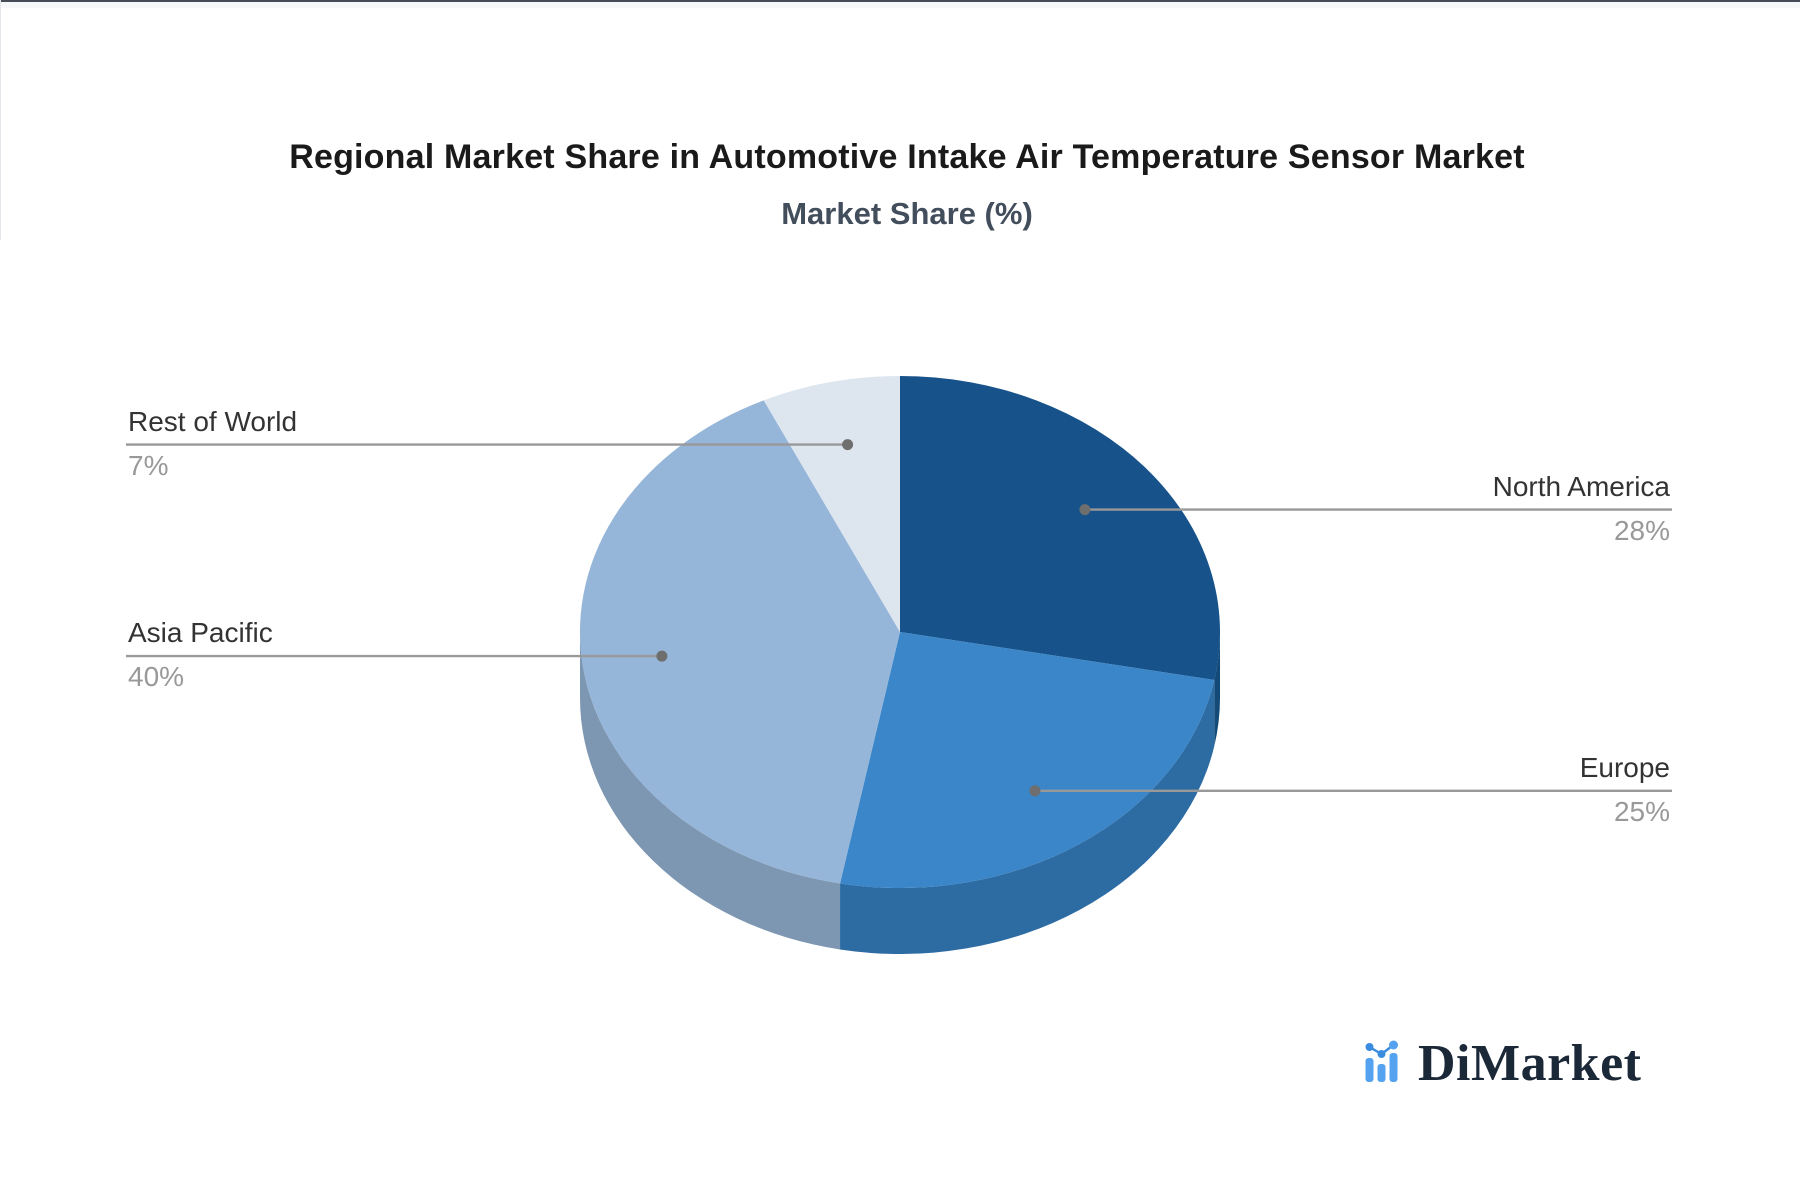  I want to click on label-name-europe: Europe, so click(1624, 767).